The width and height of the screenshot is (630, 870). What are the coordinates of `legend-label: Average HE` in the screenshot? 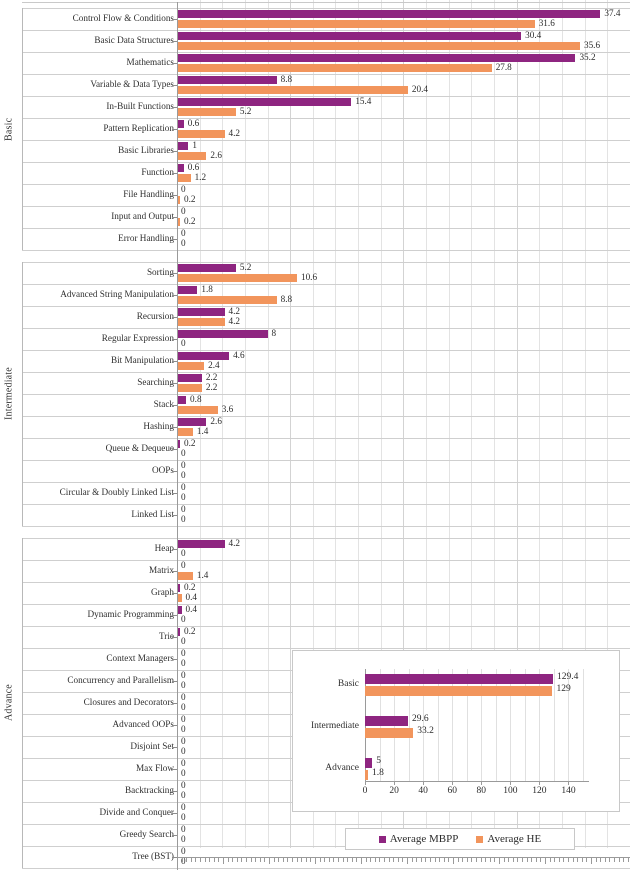 It's located at (514, 839).